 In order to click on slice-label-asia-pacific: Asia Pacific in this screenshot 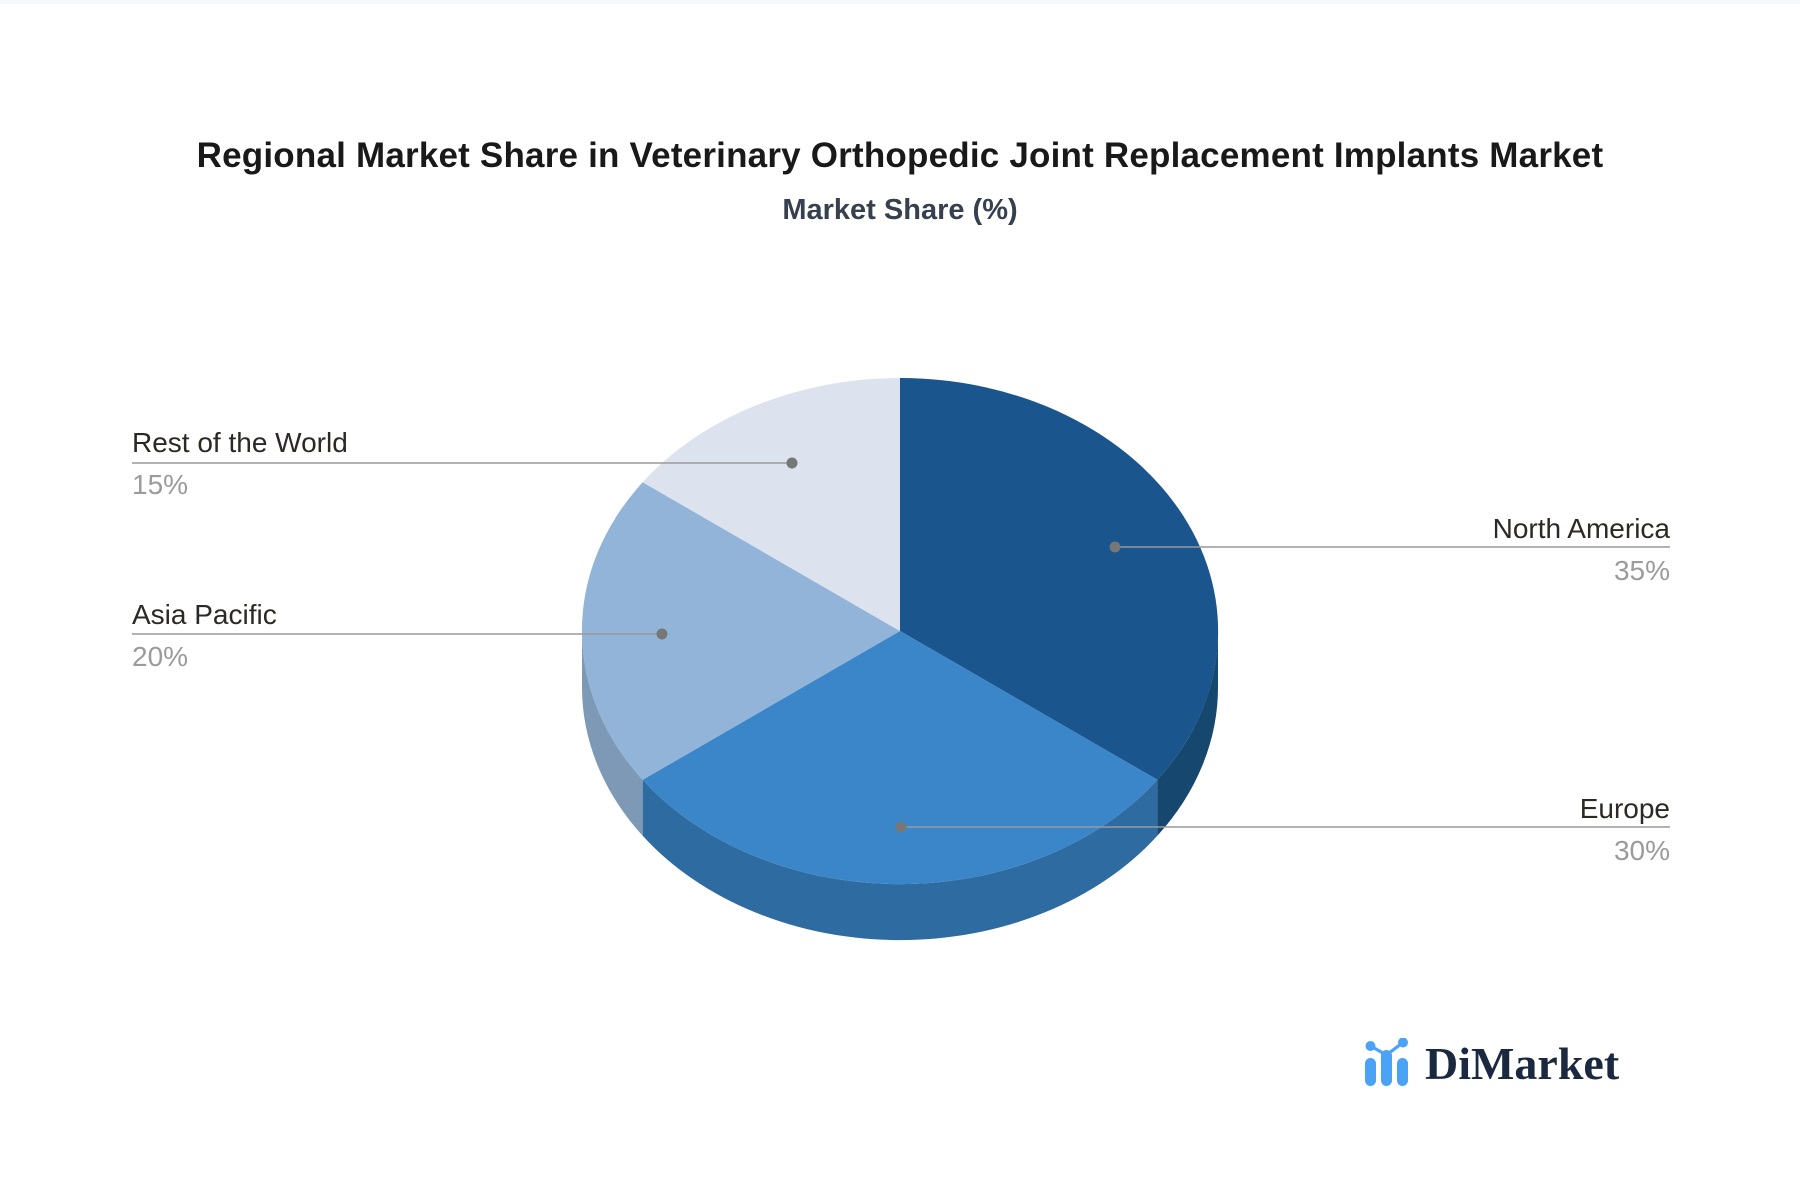, I will do `click(204, 614)`.